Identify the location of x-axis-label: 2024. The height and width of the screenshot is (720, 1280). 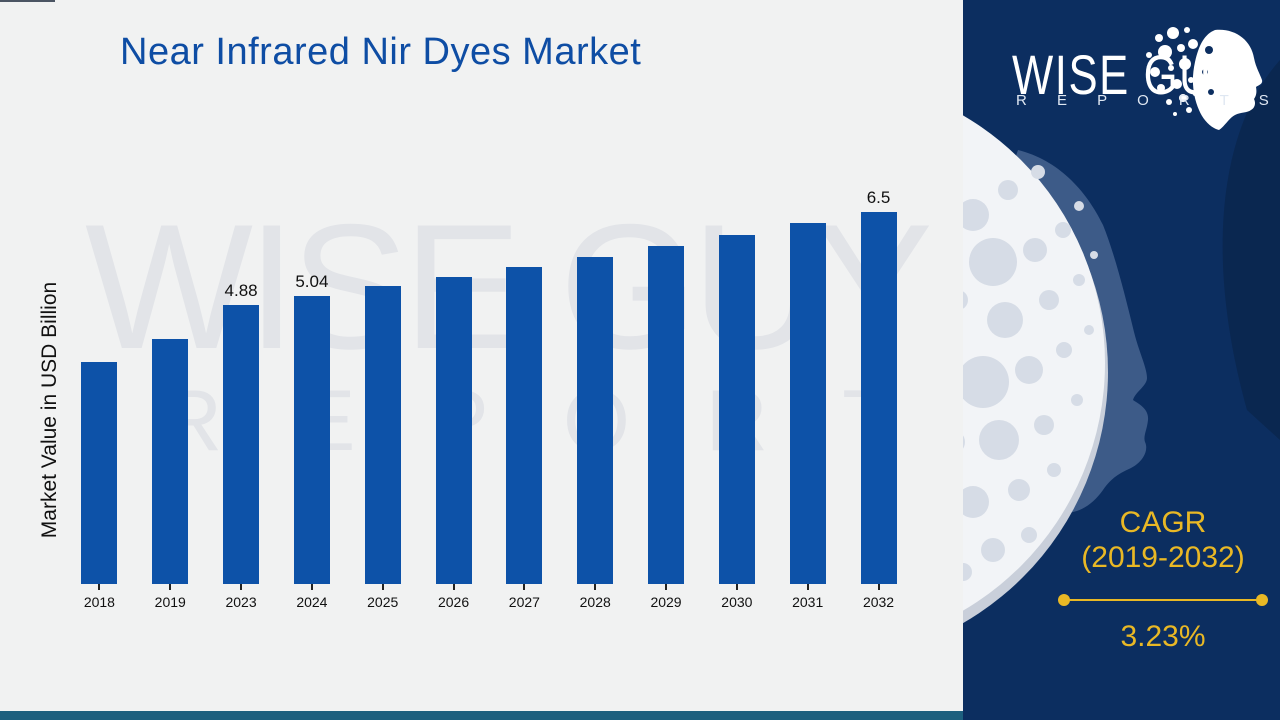
(312, 602).